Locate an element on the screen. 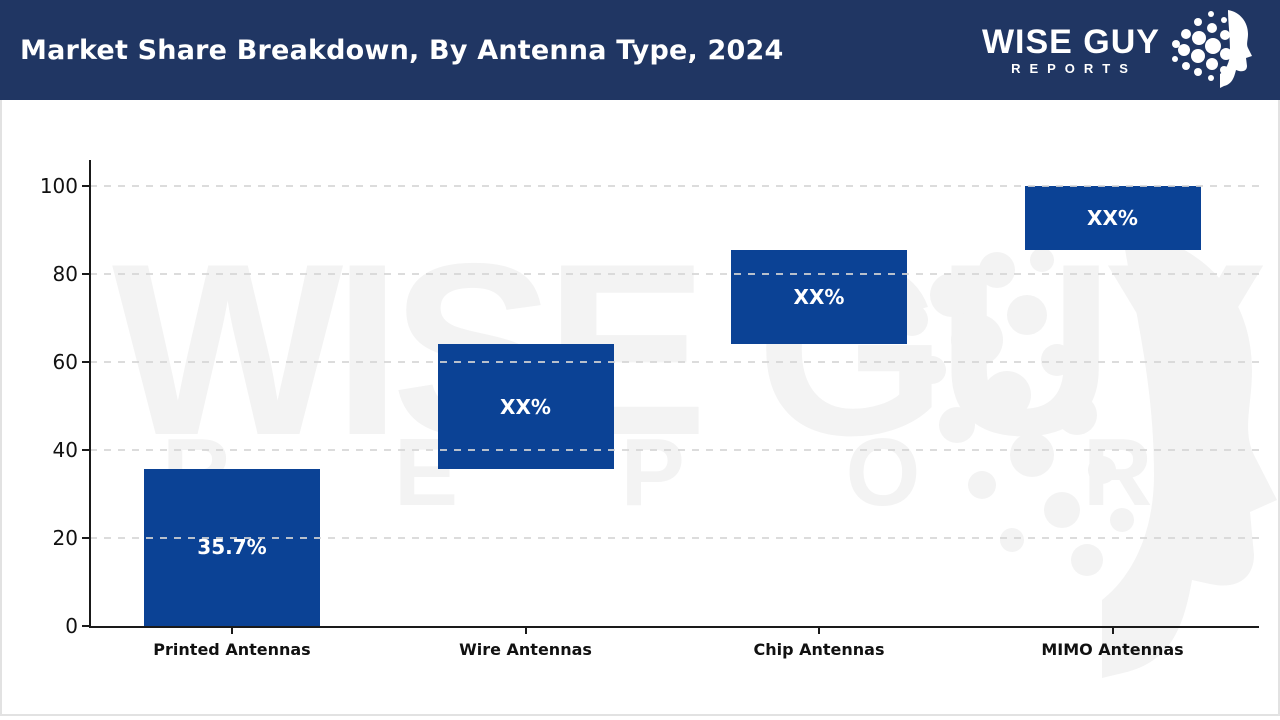 This screenshot has width=1280, height=720. bar-value-label: 35.7% is located at coordinates (232, 547).